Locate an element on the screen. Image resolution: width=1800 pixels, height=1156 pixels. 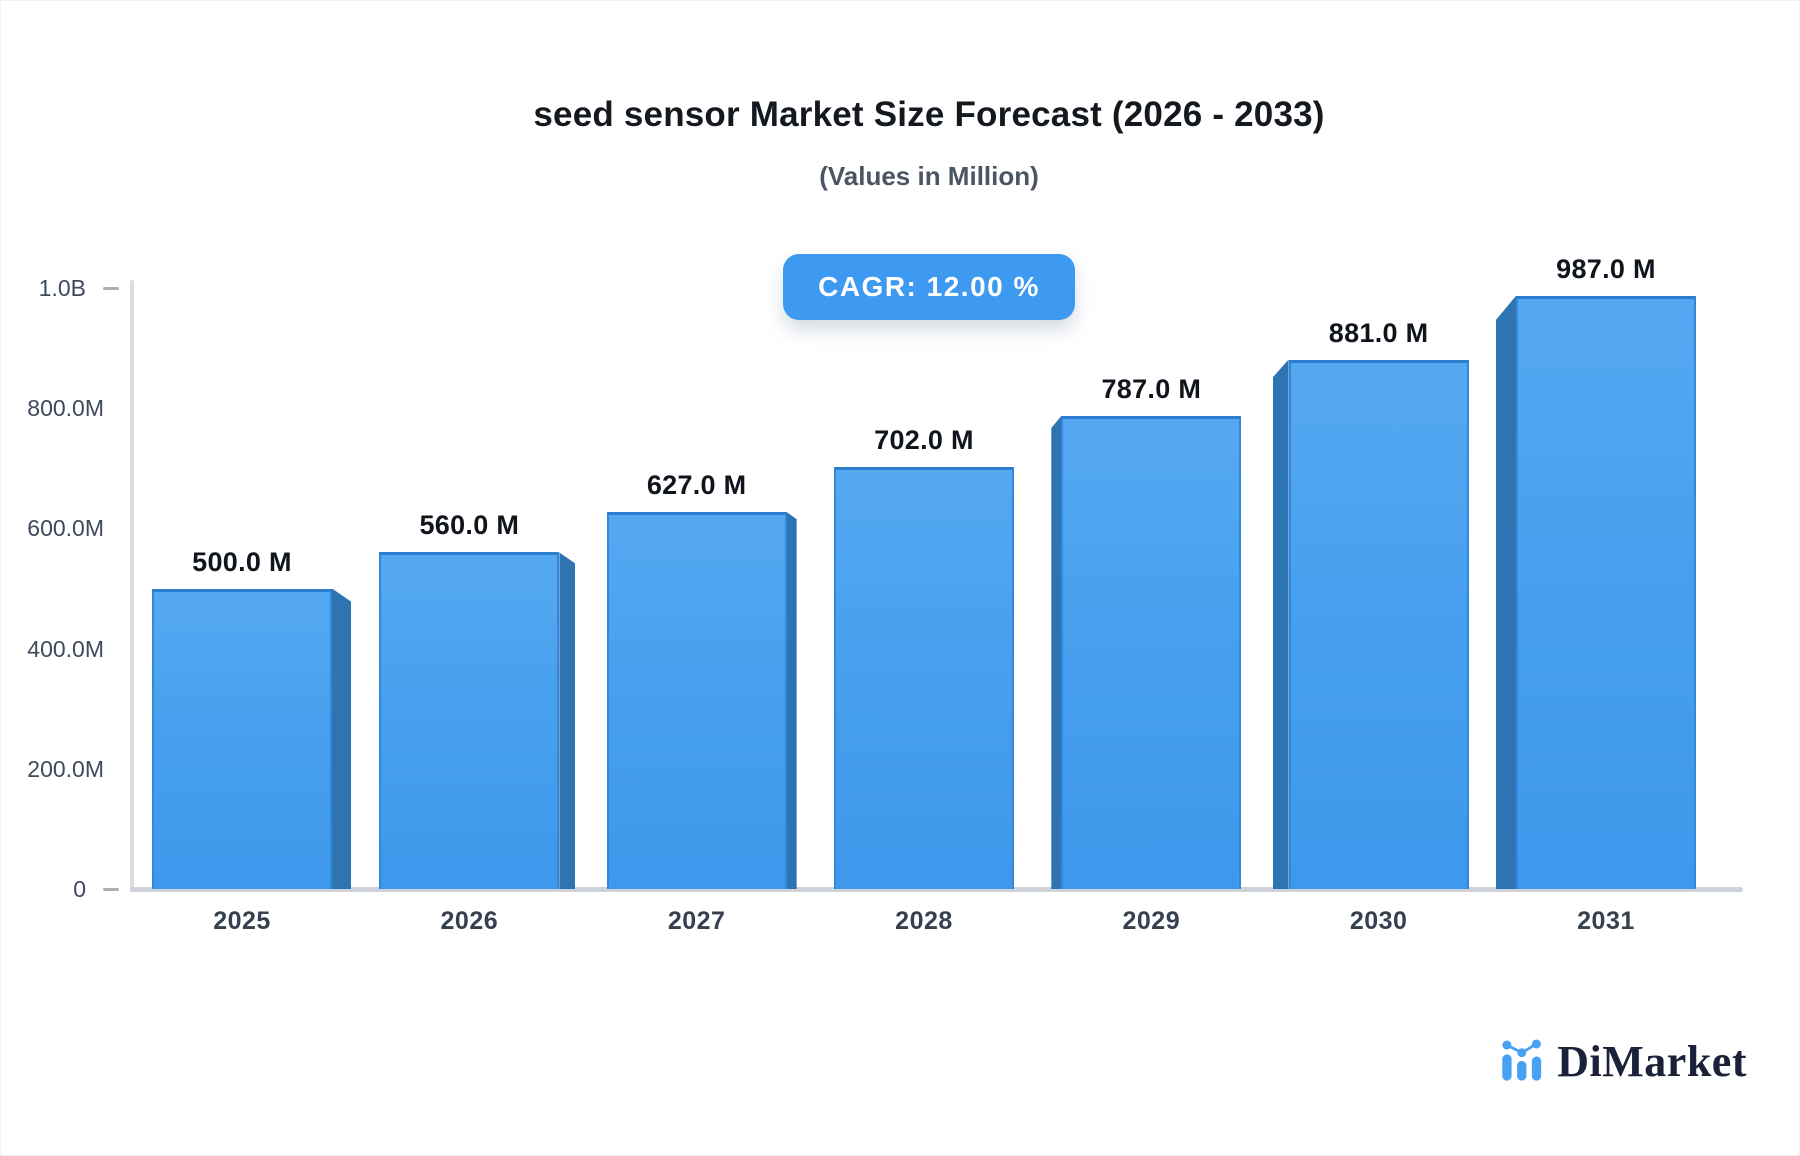
y-axis-tick-label: 200.0M is located at coordinates (65, 768).